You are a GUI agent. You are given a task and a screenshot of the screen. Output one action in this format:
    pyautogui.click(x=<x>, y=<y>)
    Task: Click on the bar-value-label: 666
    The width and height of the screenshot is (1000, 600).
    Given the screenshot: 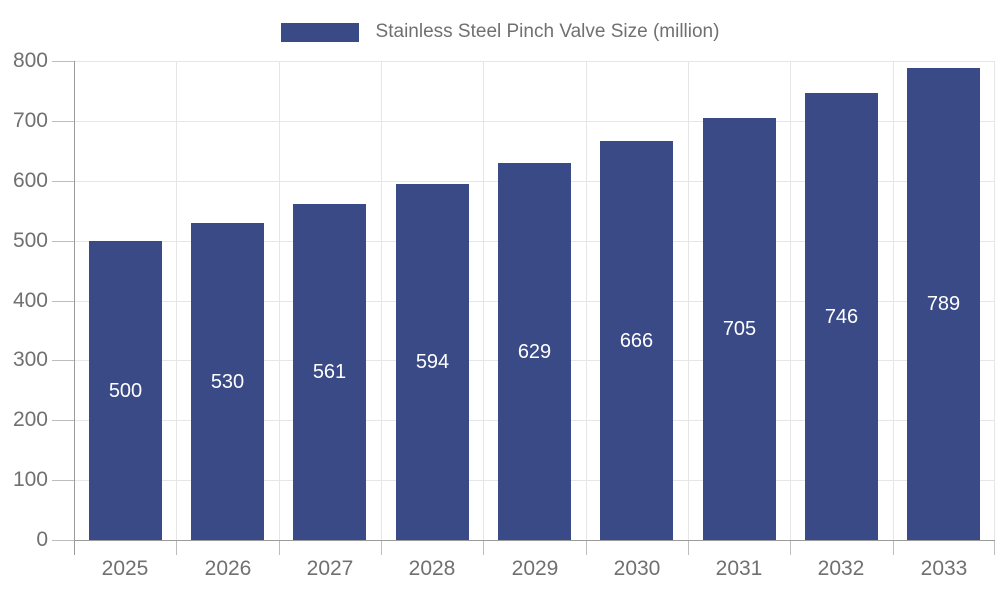 What is the action you would take?
    pyautogui.click(x=636, y=341)
    